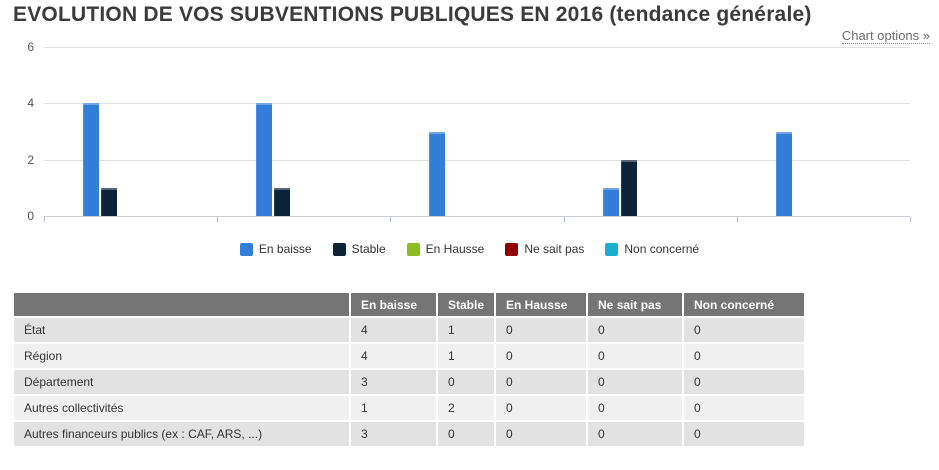 This screenshot has width=939, height=470. I want to click on legend-item-stable: Stable, so click(359, 249).